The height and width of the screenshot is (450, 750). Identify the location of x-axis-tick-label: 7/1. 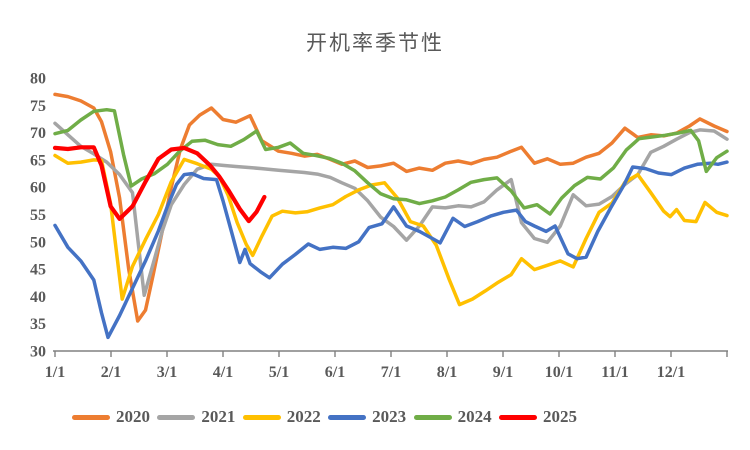
(391, 372).